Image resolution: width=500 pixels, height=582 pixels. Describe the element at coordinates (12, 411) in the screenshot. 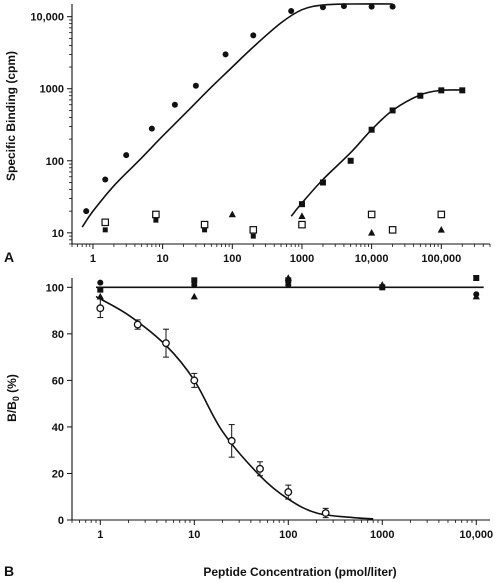

I see `panel-b-y-axis-label-main: B/B` at that location.